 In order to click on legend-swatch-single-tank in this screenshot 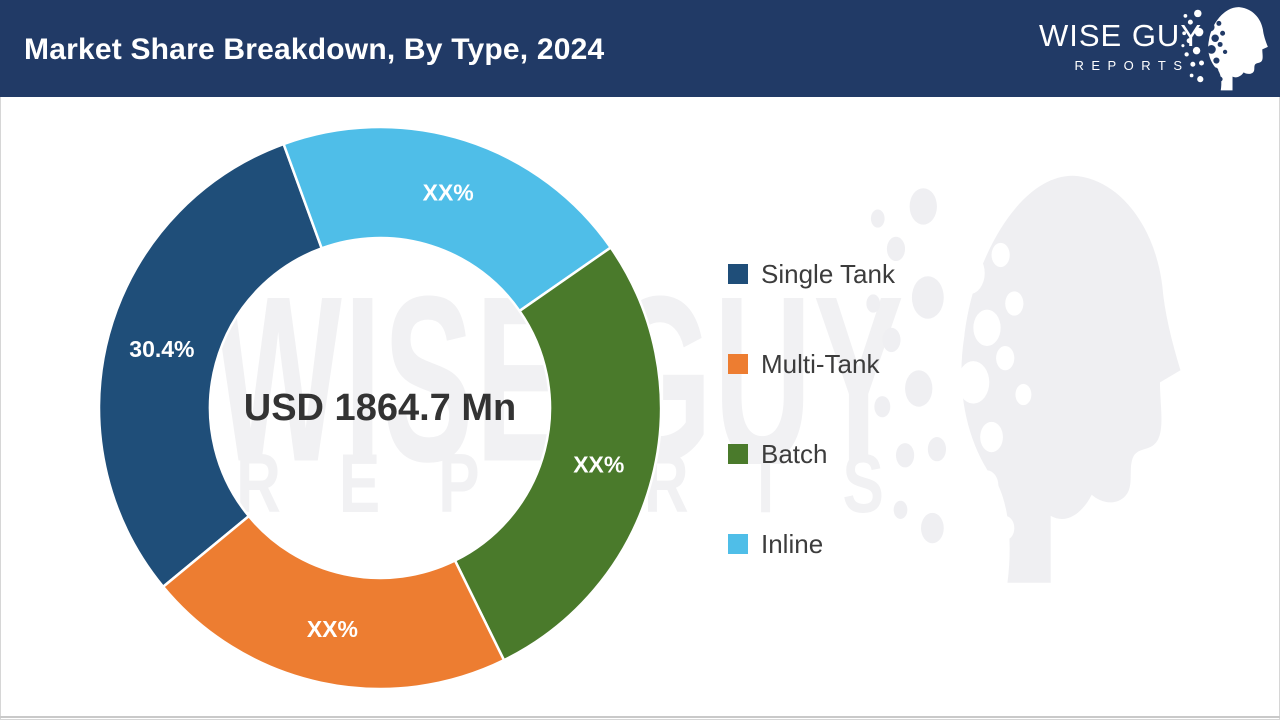, I will do `click(738, 274)`.